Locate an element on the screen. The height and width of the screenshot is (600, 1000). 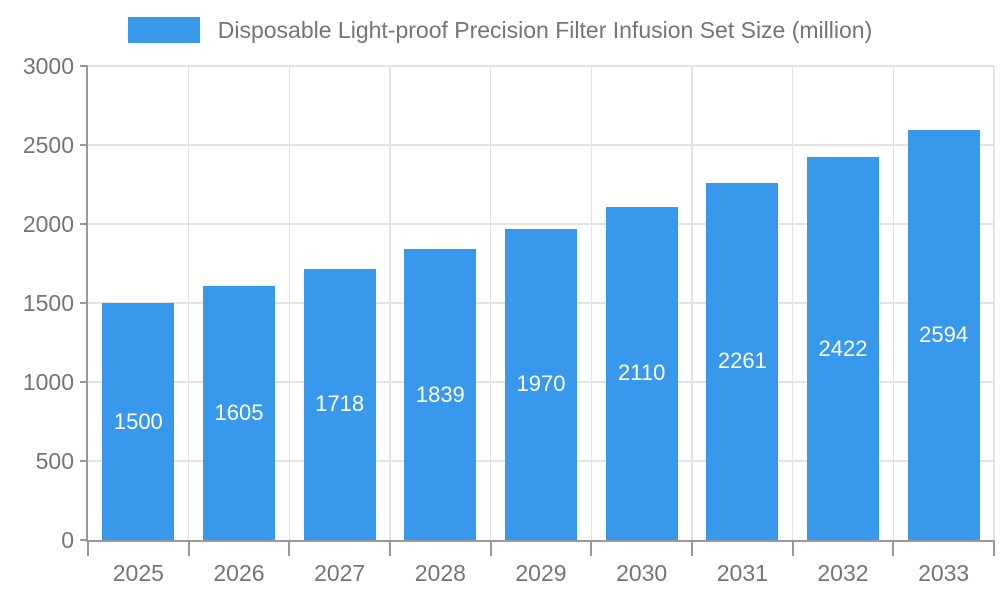
bar-value-label: 2594 is located at coordinates (944, 335).